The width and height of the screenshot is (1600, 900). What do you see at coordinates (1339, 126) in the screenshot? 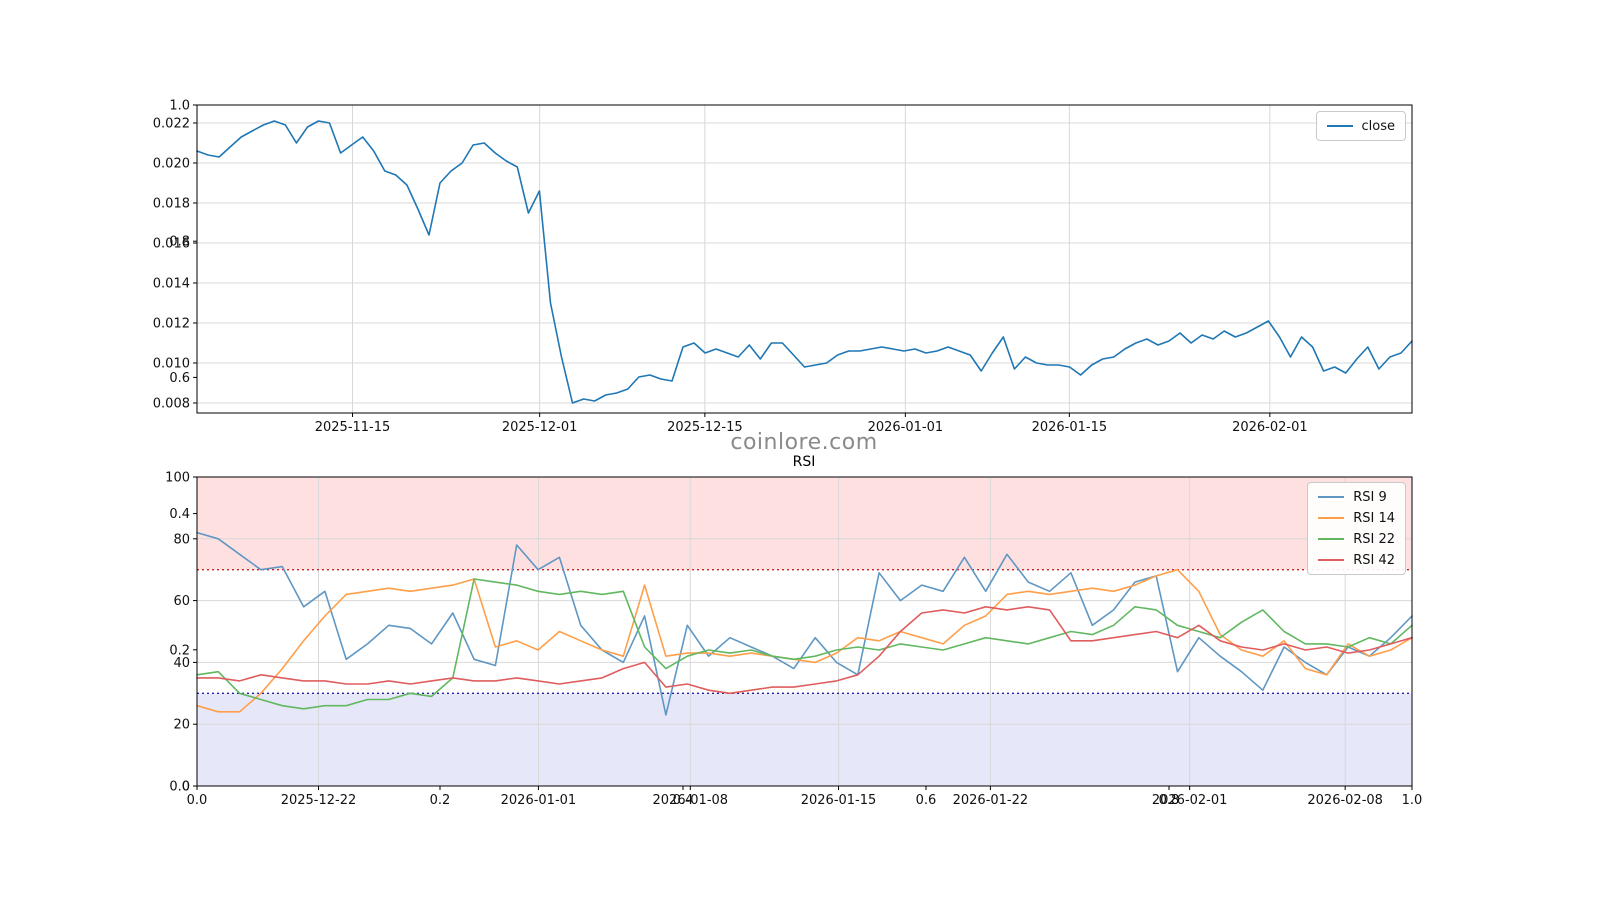
I see `close-line-swatch` at bounding box center [1339, 126].